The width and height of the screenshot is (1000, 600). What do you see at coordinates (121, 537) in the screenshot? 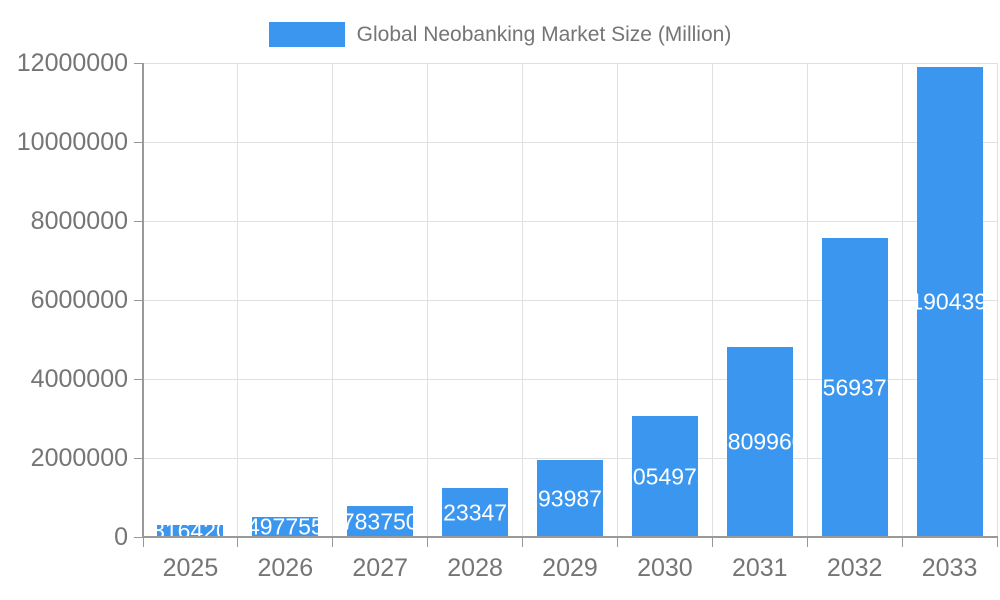
I see `y-axis-label: 0` at bounding box center [121, 537].